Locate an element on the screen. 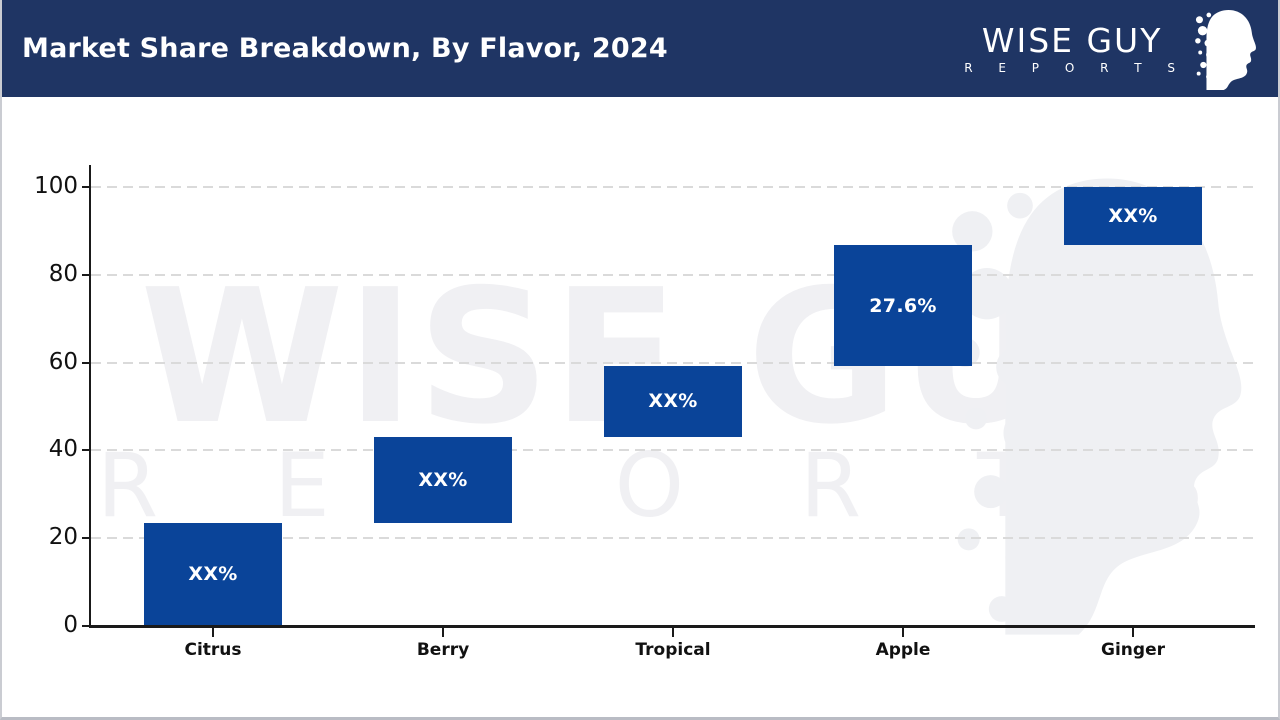 This screenshot has width=1280, height=720. bar-citrus: XX% is located at coordinates (213, 574).